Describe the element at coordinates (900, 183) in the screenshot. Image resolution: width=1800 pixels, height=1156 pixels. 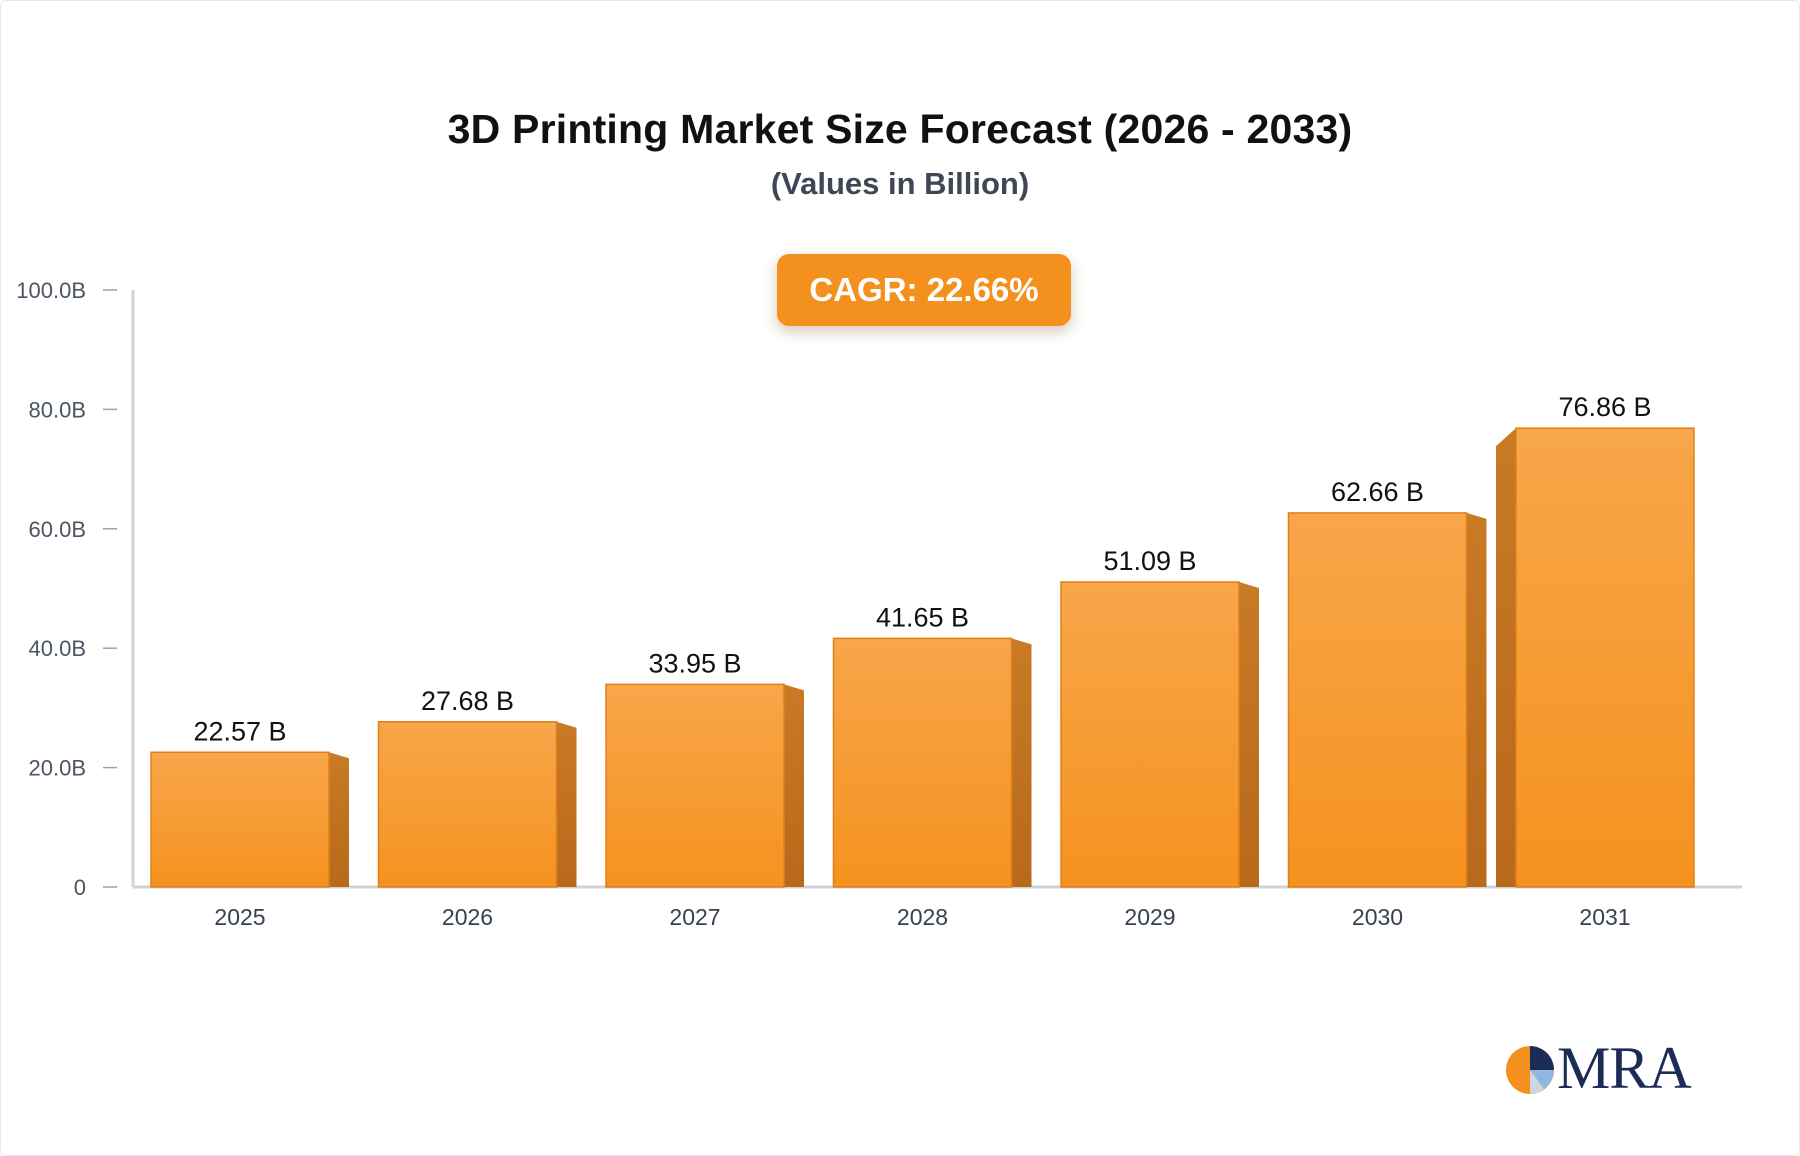
I see `chart-subtitle: (Values in Billion)` at that location.